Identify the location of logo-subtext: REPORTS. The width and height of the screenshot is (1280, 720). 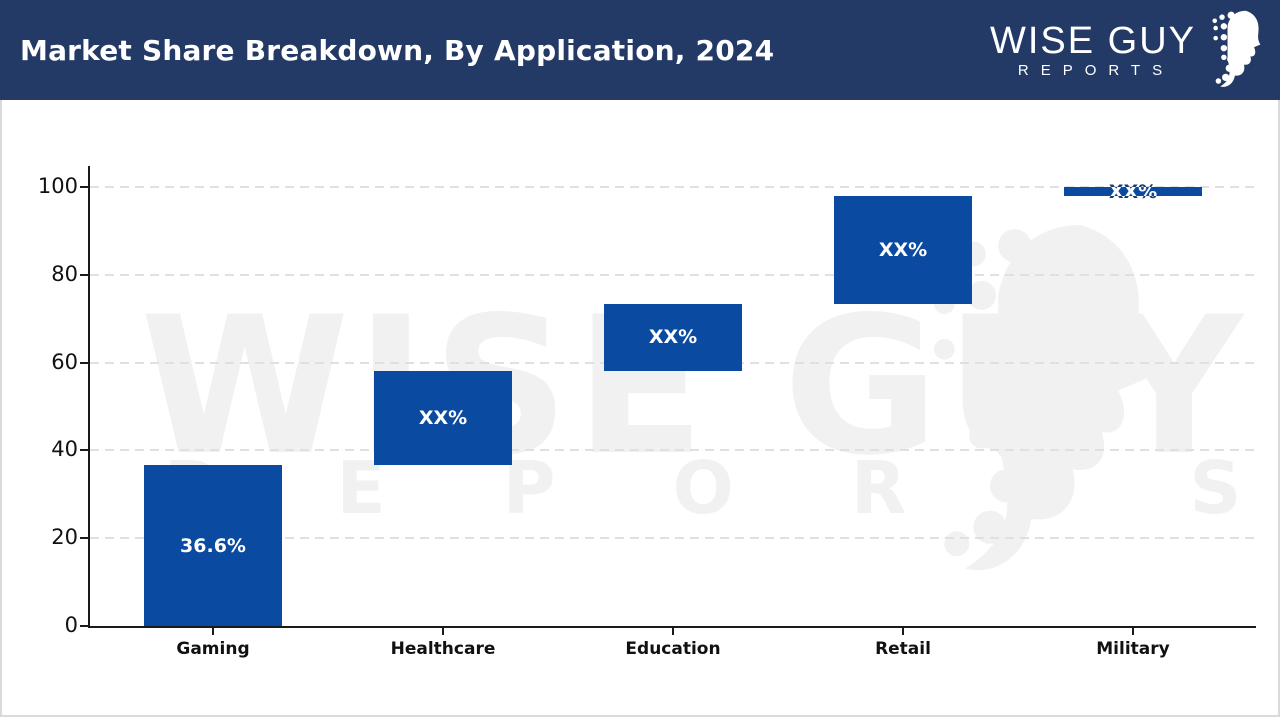
(1096, 70).